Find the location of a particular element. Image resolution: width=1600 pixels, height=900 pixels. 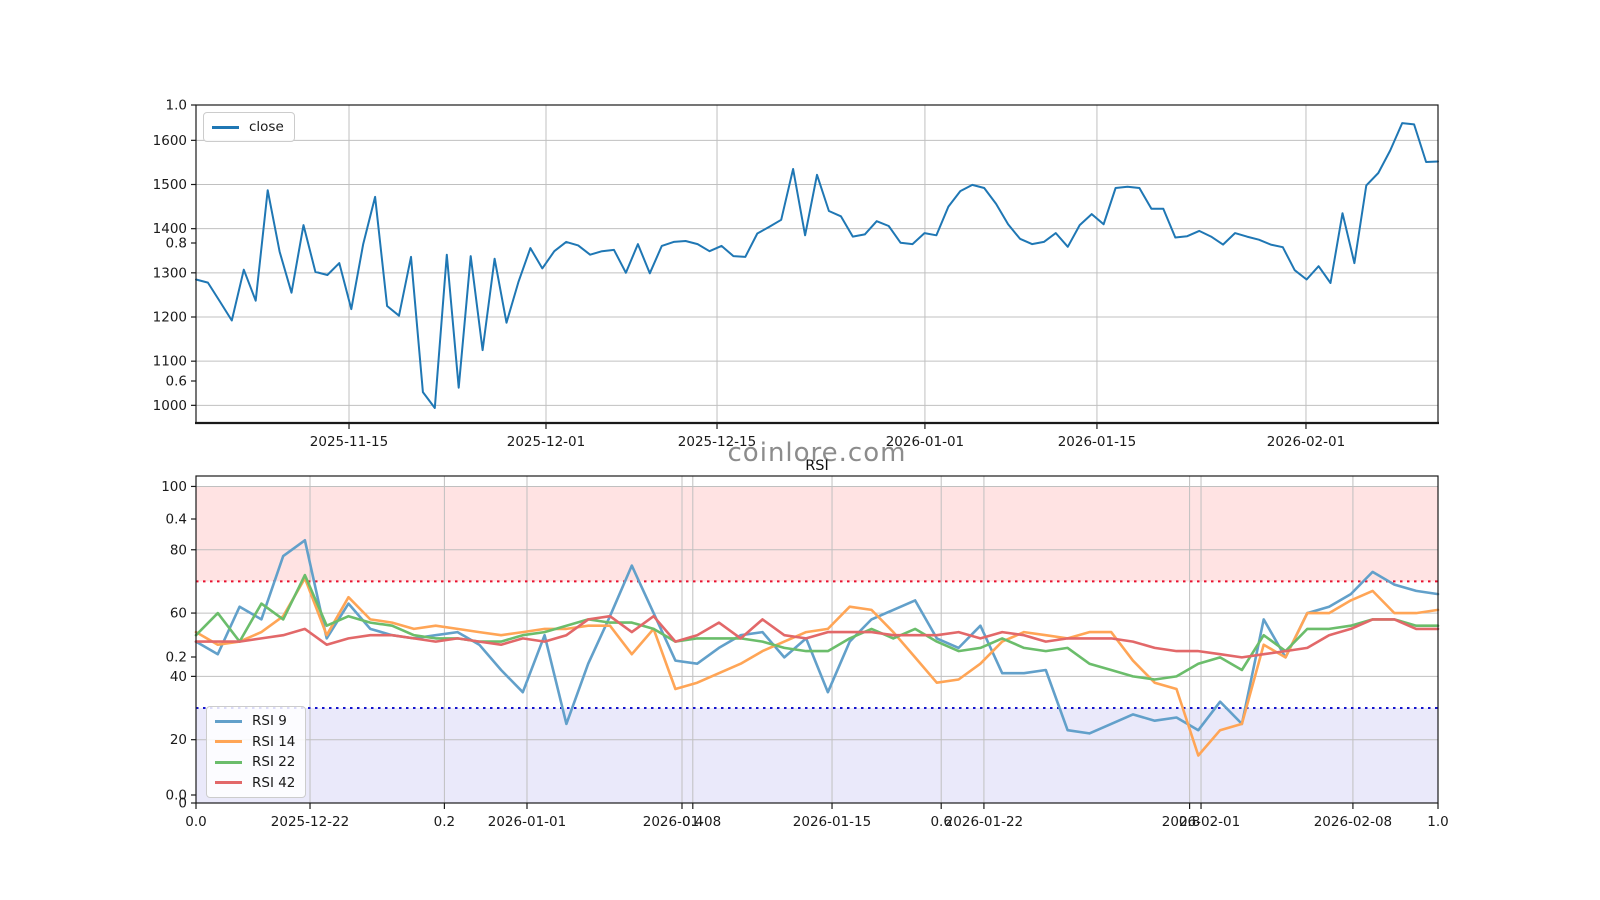

overlay-x-tick-label: 0.0 is located at coordinates (195, 822).